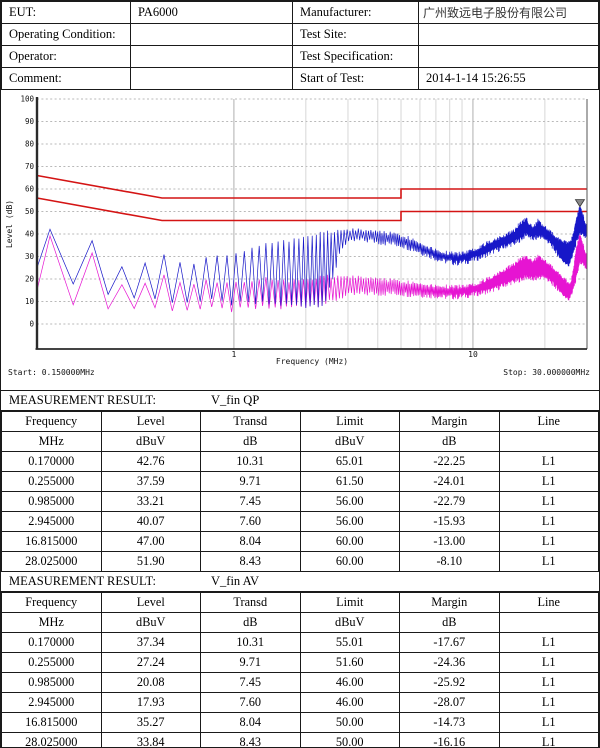 This screenshot has height=748, width=600. I want to click on trace-name: V_fin QP, so click(235, 400).